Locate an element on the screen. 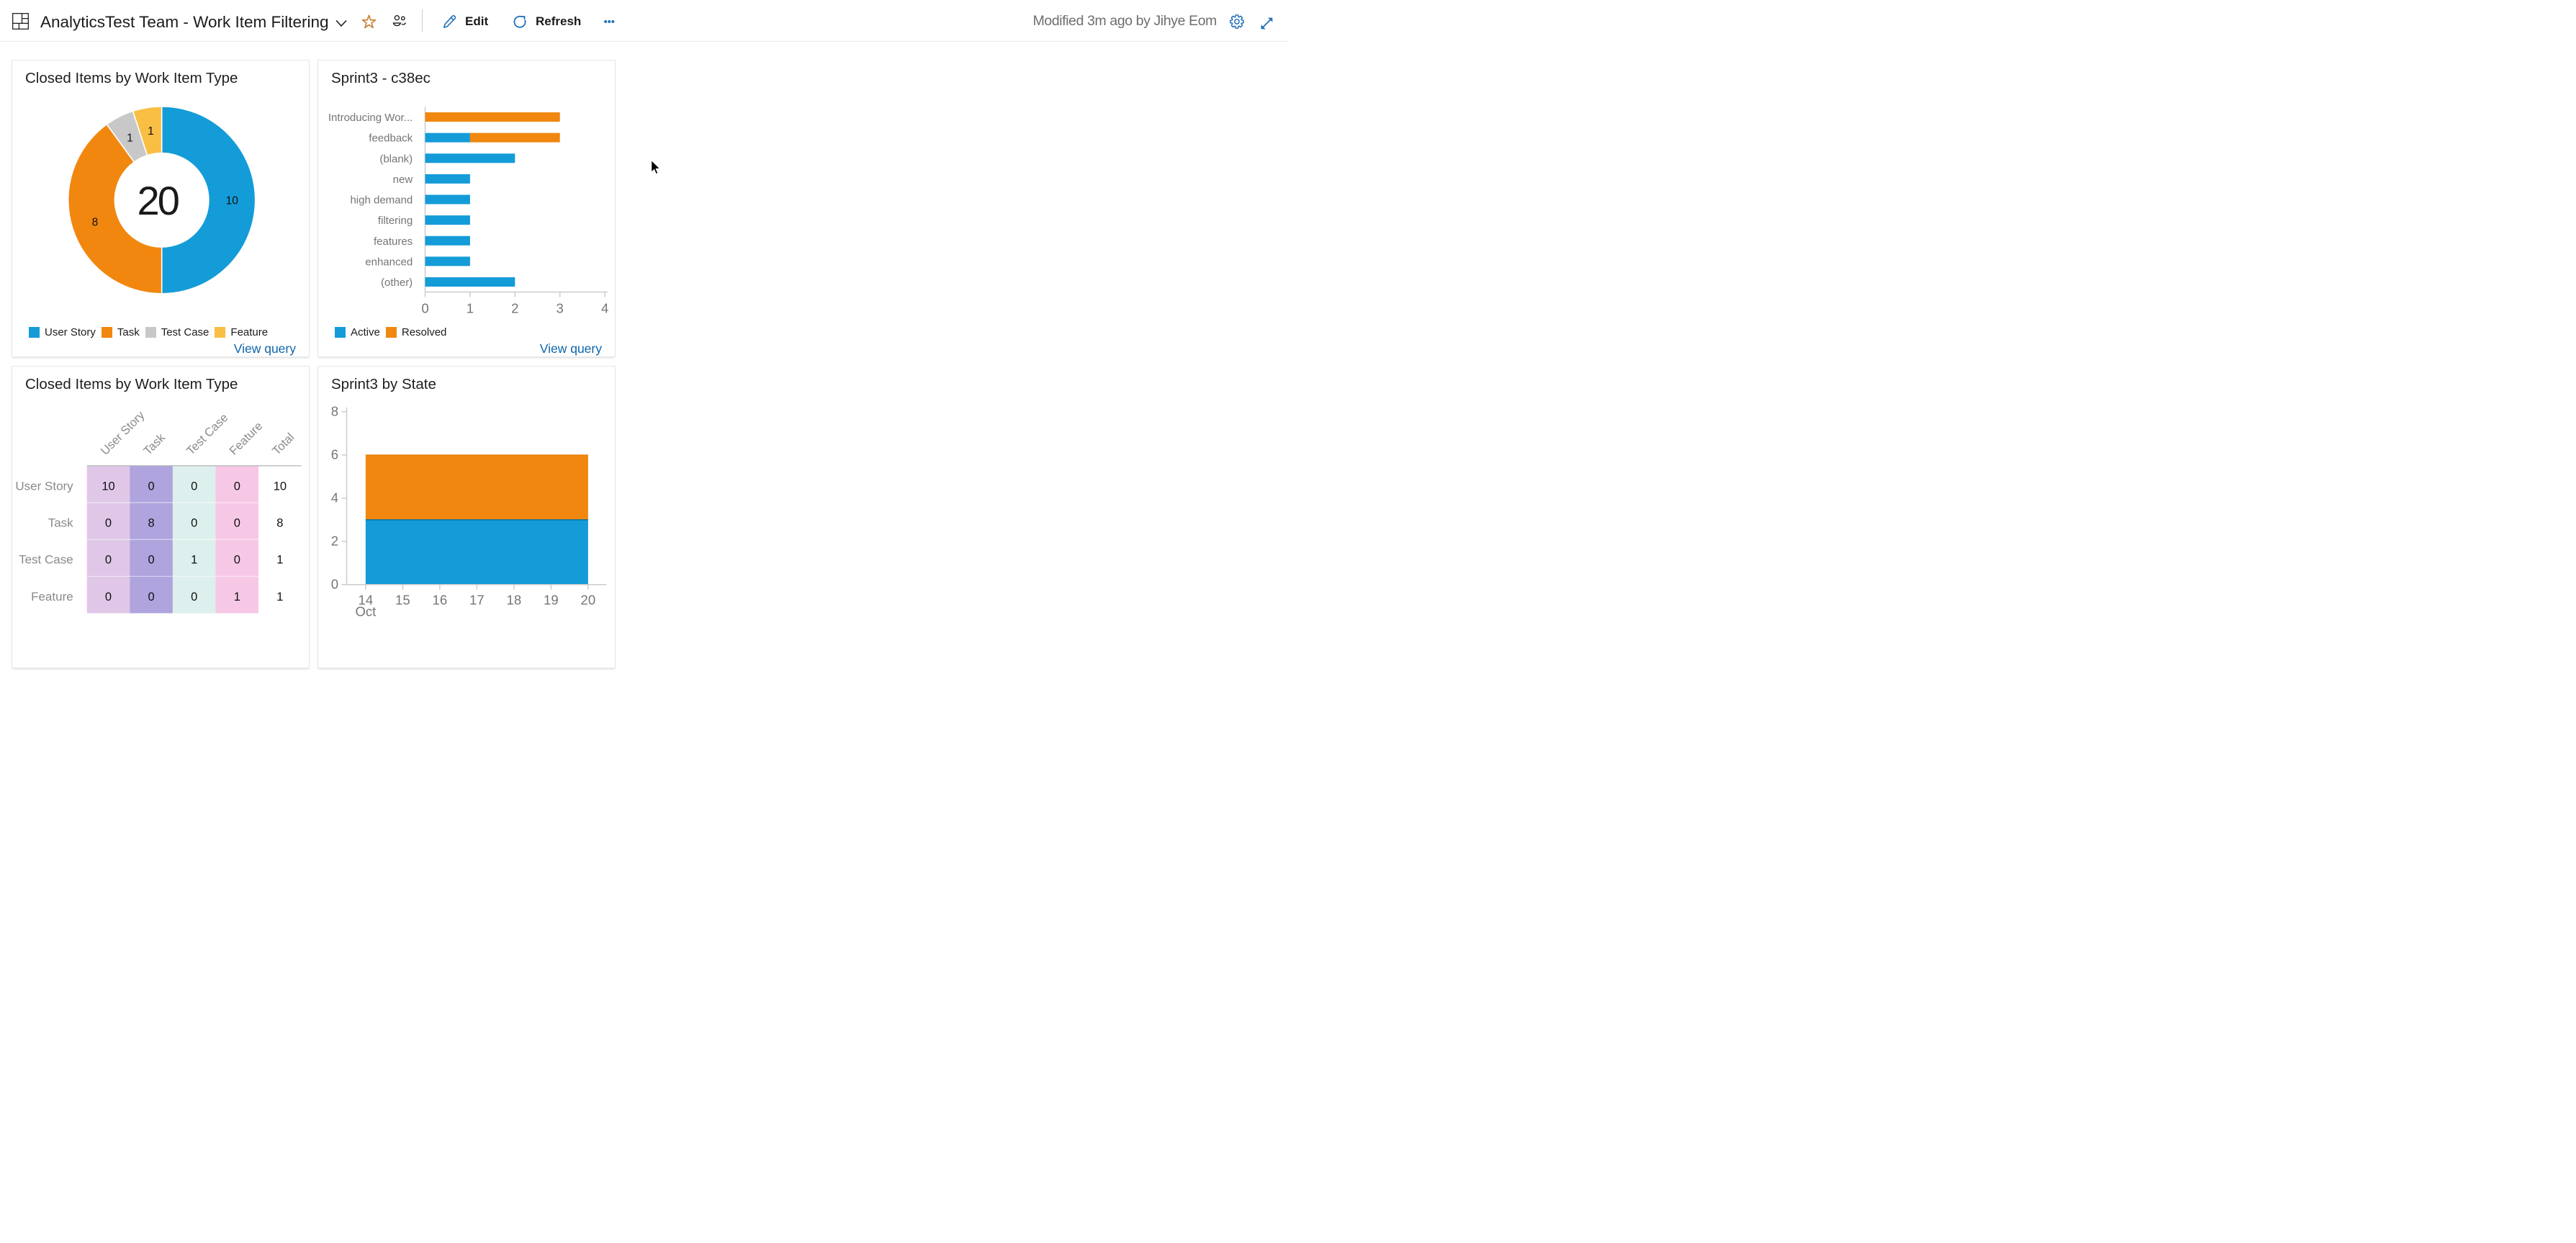 The width and height of the screenshot is (2576, 1243). svg-text: 17 is located at coordinates (477, 600).